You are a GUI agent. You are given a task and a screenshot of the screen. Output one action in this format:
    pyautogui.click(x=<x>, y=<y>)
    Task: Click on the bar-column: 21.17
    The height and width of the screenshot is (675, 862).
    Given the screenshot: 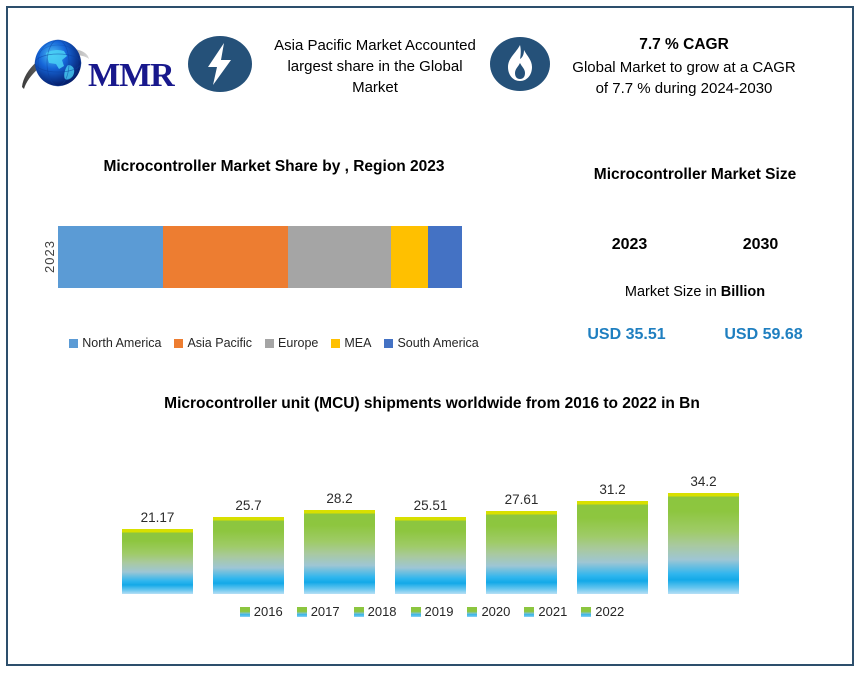 What is the action you would take?
    pyautogui.click(x=157, y=528)
    